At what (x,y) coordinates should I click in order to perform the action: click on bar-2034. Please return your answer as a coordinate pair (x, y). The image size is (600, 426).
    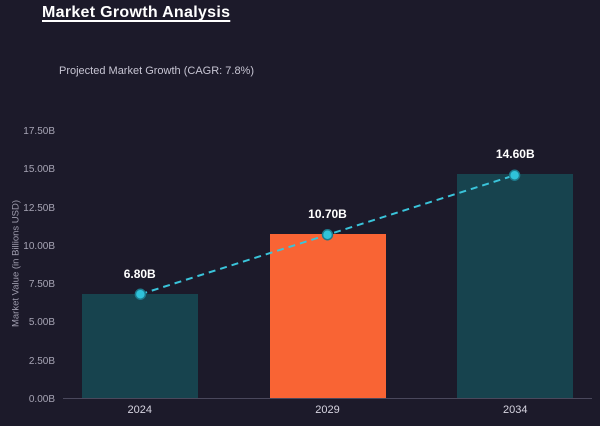
    Looking at the image, I should click on (515, 286).